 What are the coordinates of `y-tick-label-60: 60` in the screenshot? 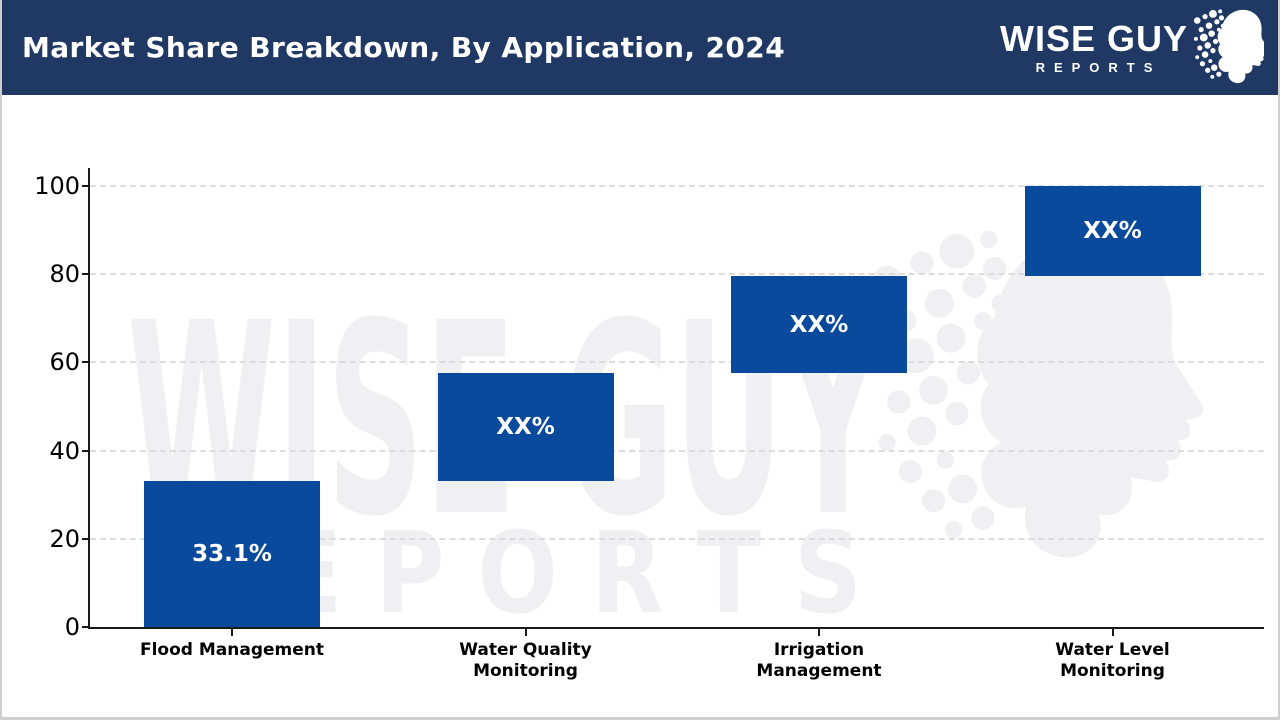 It's located at (64, 362).